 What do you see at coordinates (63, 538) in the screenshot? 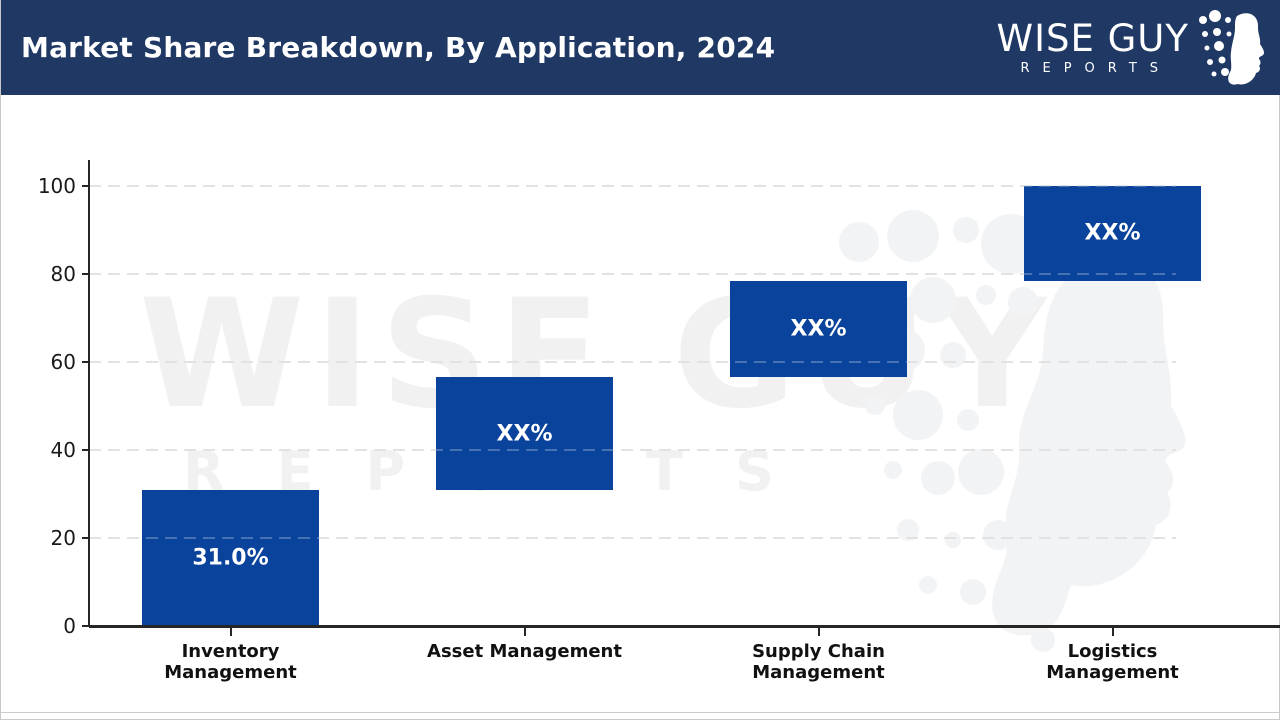
I see `y-axis-tick-label: 20` at bounding box center [63, 538].